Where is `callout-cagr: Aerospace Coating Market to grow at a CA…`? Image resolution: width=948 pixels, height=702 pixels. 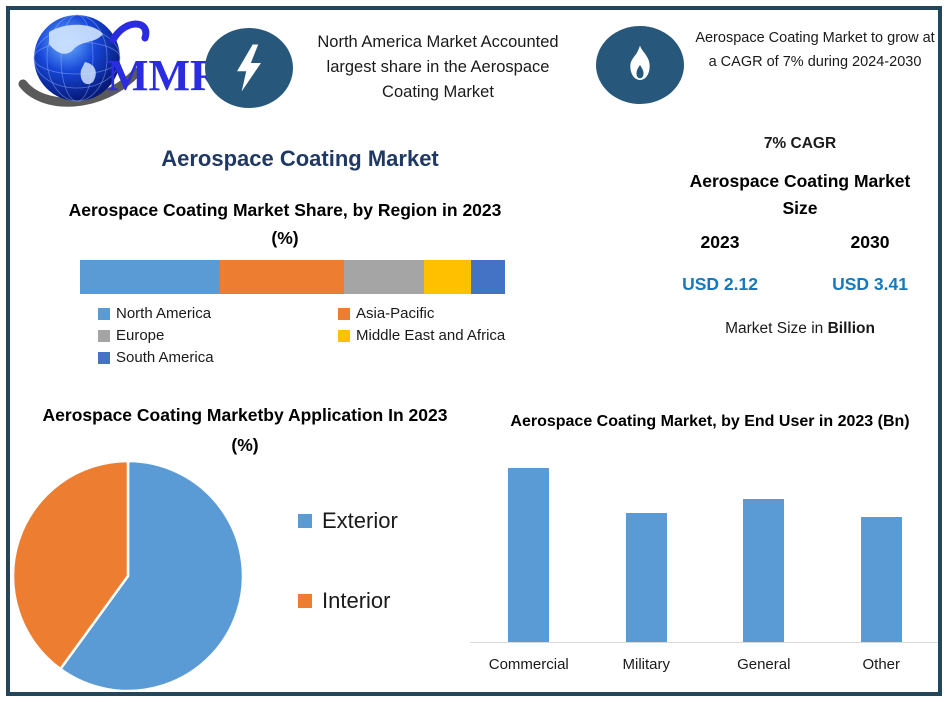
callout-cagr: Aerospace Coating Market to grow at a CA… is located at coordinates (815, 50).